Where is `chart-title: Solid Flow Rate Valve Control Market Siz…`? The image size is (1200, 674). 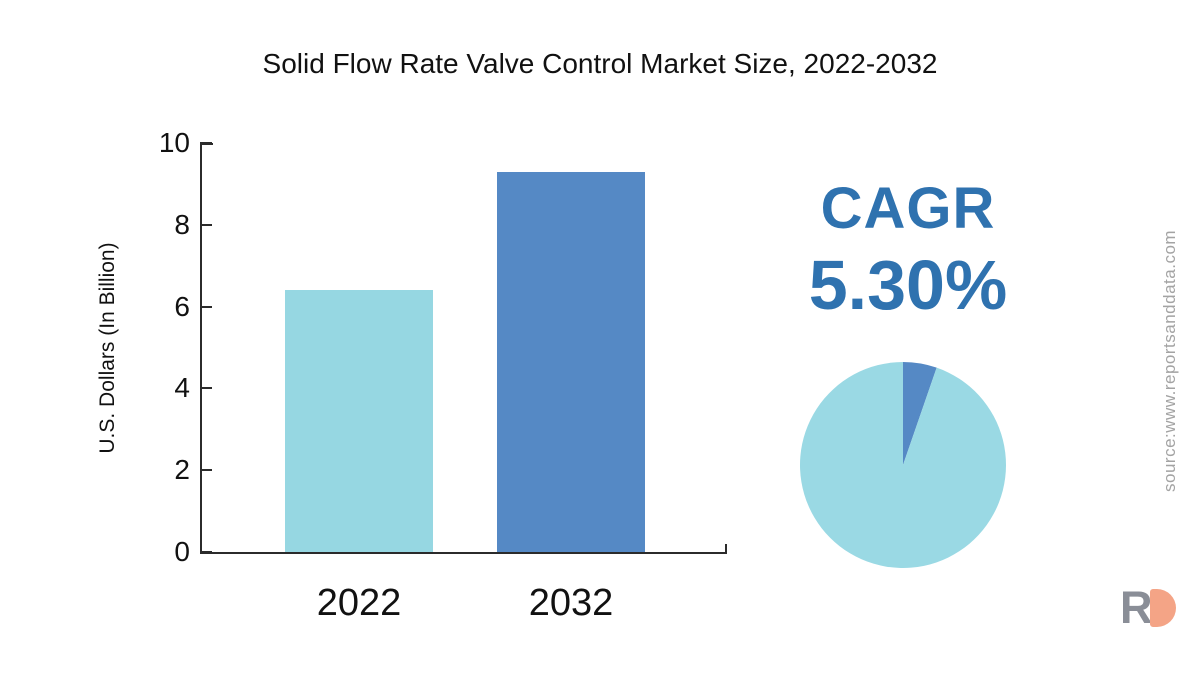
chart-title: Solid Flow Rate Valve Control Market Siz… is located at coordinates (600, 63).